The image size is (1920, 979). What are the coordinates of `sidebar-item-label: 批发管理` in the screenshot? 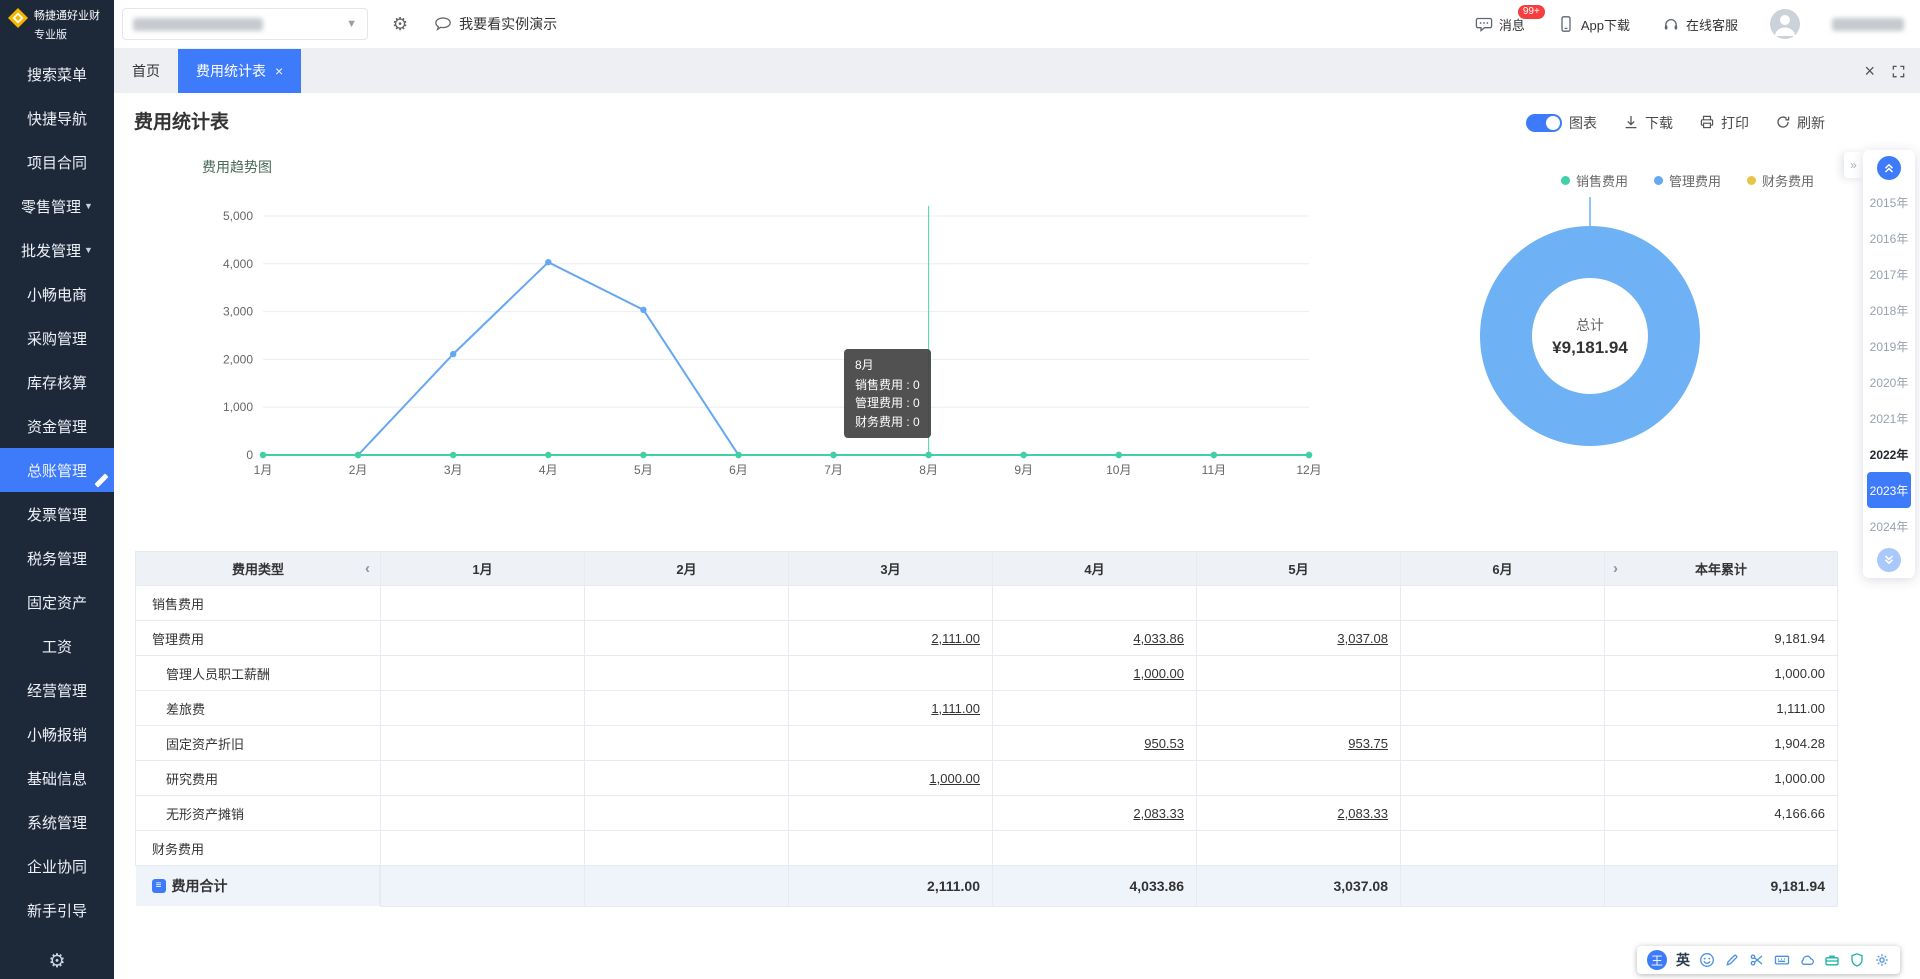 It's located at (51, 251).